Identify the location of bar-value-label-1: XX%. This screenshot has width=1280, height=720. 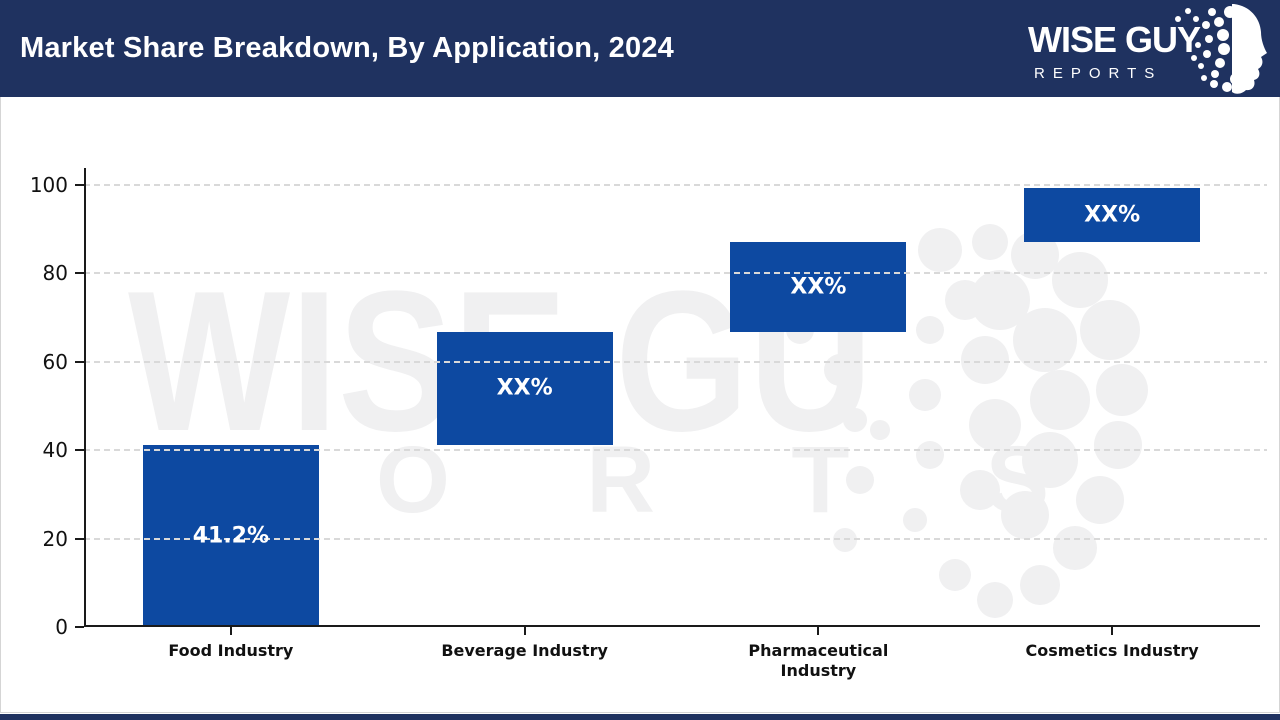
(524, 388).